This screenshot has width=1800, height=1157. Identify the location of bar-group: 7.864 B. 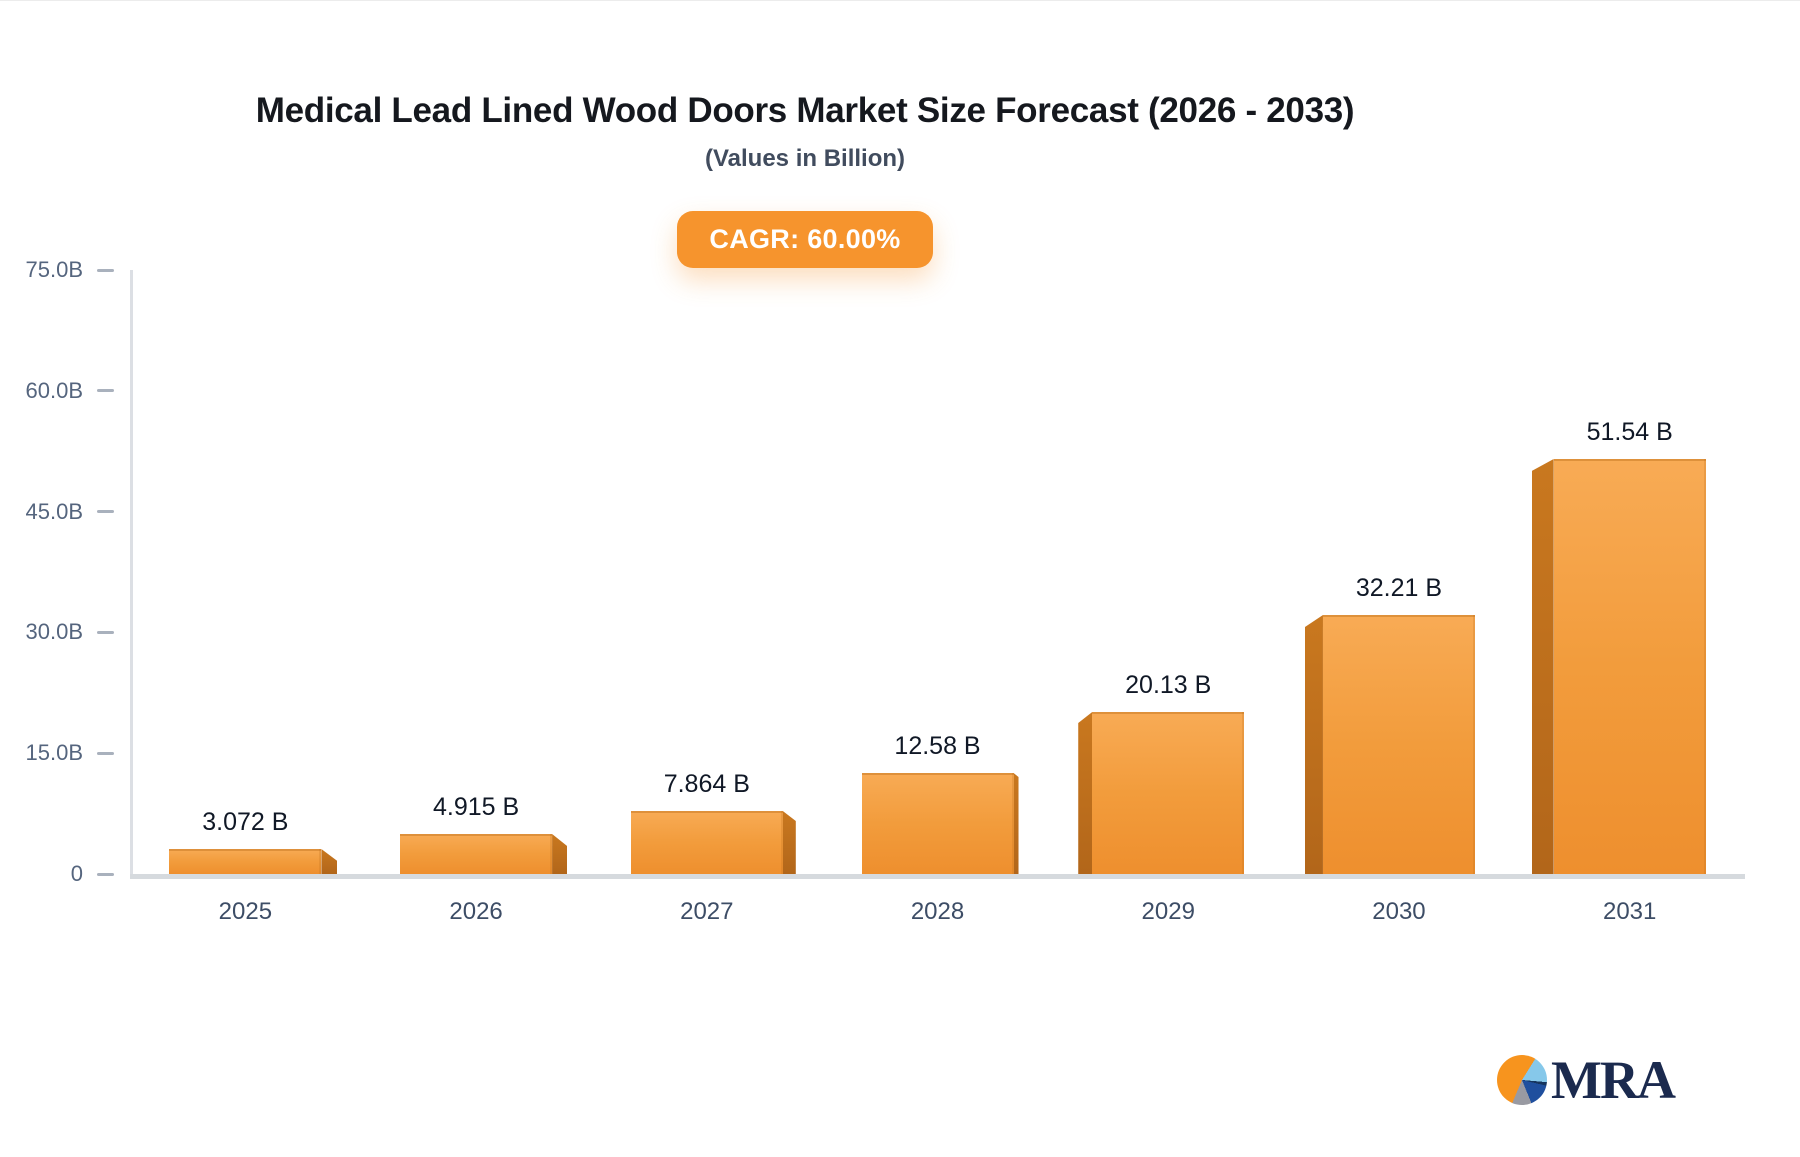
(713, 822).